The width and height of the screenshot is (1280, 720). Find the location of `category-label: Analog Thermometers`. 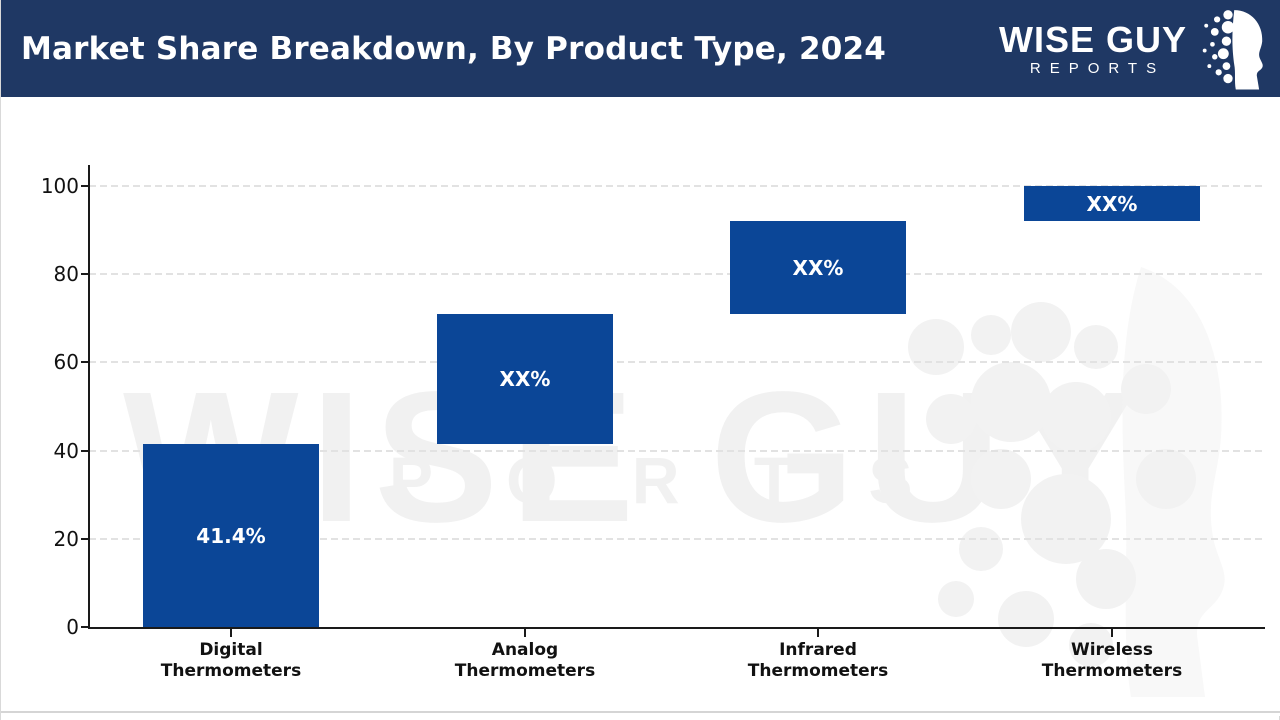

category-label: Analog Thermometers is located at coordinates (525, 660).